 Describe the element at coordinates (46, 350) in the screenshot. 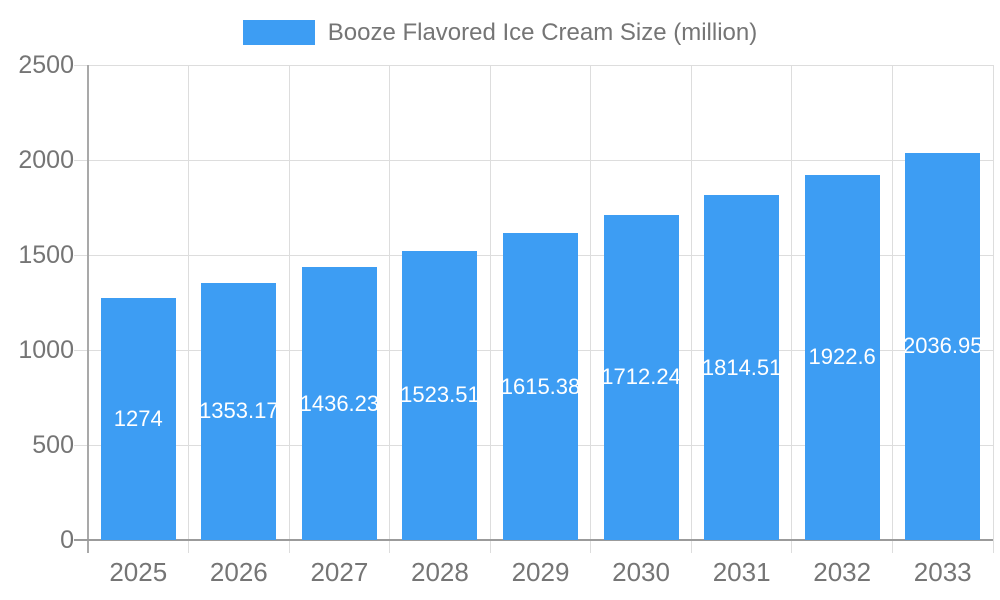

I see `y-axis-tick-label: 1000` at that location.